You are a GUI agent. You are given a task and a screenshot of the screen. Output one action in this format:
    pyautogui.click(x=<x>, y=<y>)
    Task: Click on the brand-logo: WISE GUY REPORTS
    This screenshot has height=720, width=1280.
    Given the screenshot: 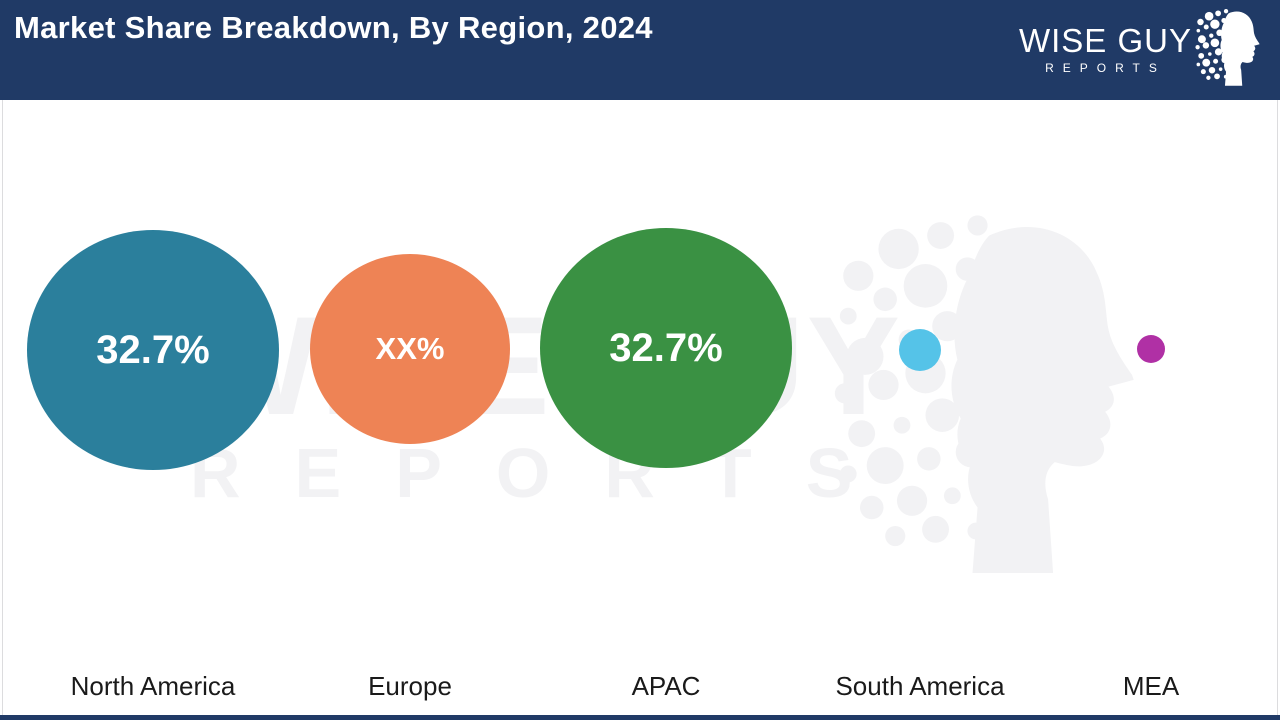 What is the action you would take?
    pyautogui.click(x=1142, y=47)
    